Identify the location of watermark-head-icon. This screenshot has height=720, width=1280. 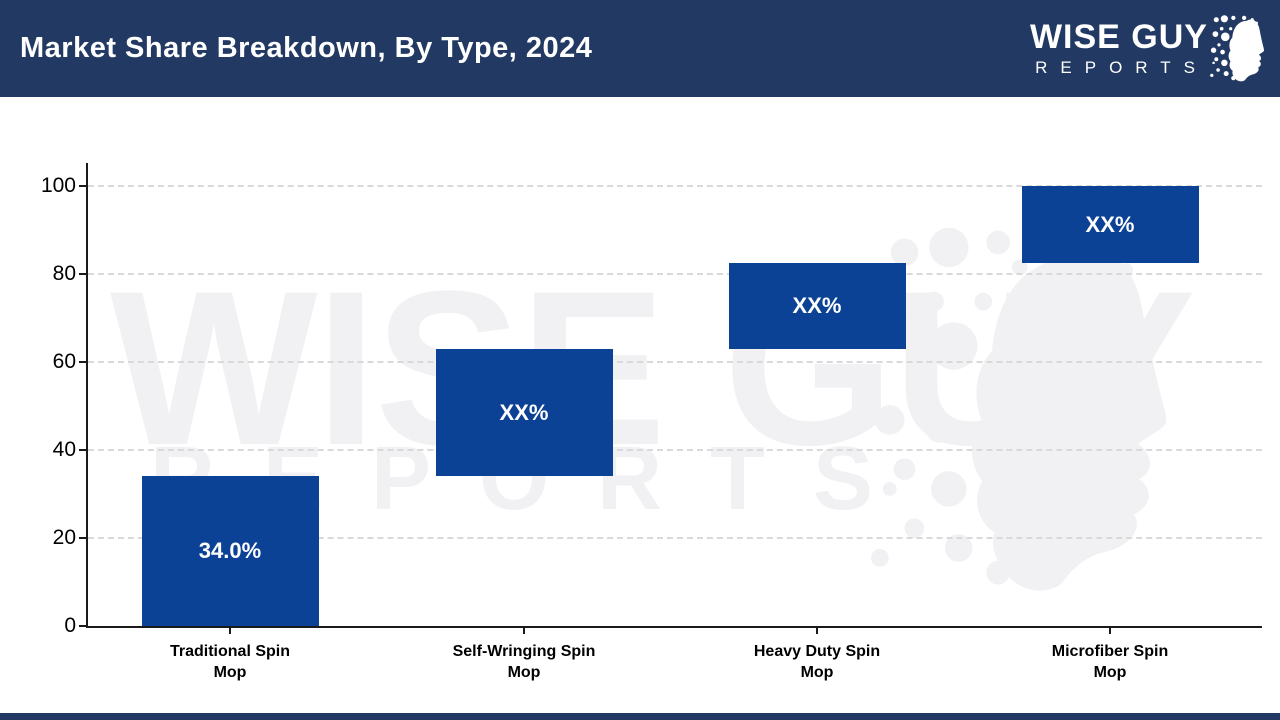
(1018, 409).